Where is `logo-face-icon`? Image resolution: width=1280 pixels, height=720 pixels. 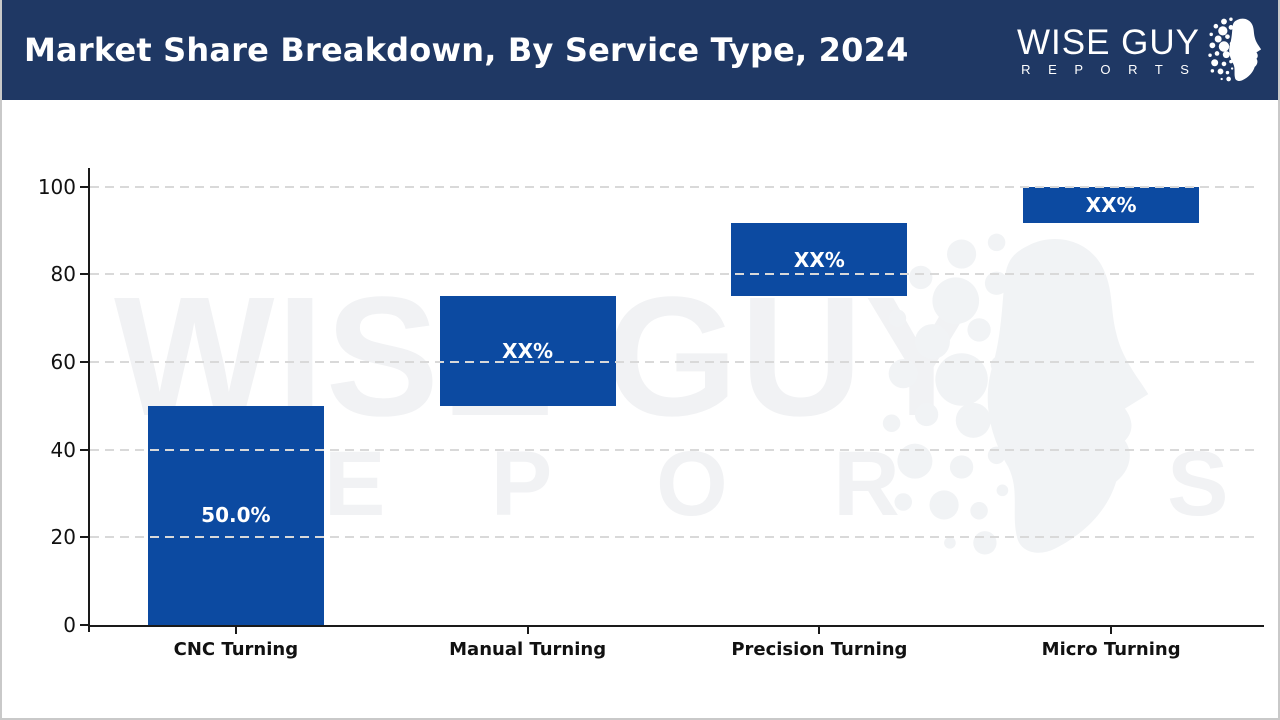 logo-face-icon is located at coordinates (1235, 49).